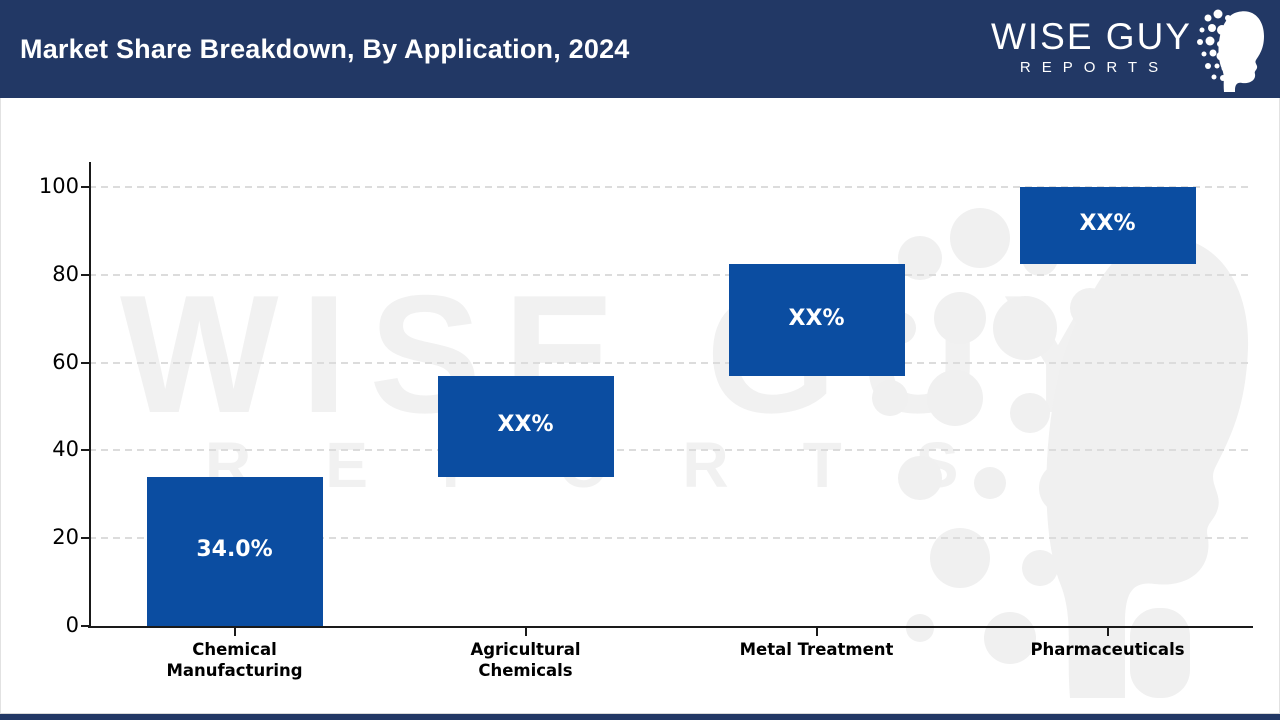 Image resolution: width=1280 pixels, height=720 pixels. Describe the element at coordinates (65, 537) in the screenshot. I see `y-tick-label: 20` at that location.